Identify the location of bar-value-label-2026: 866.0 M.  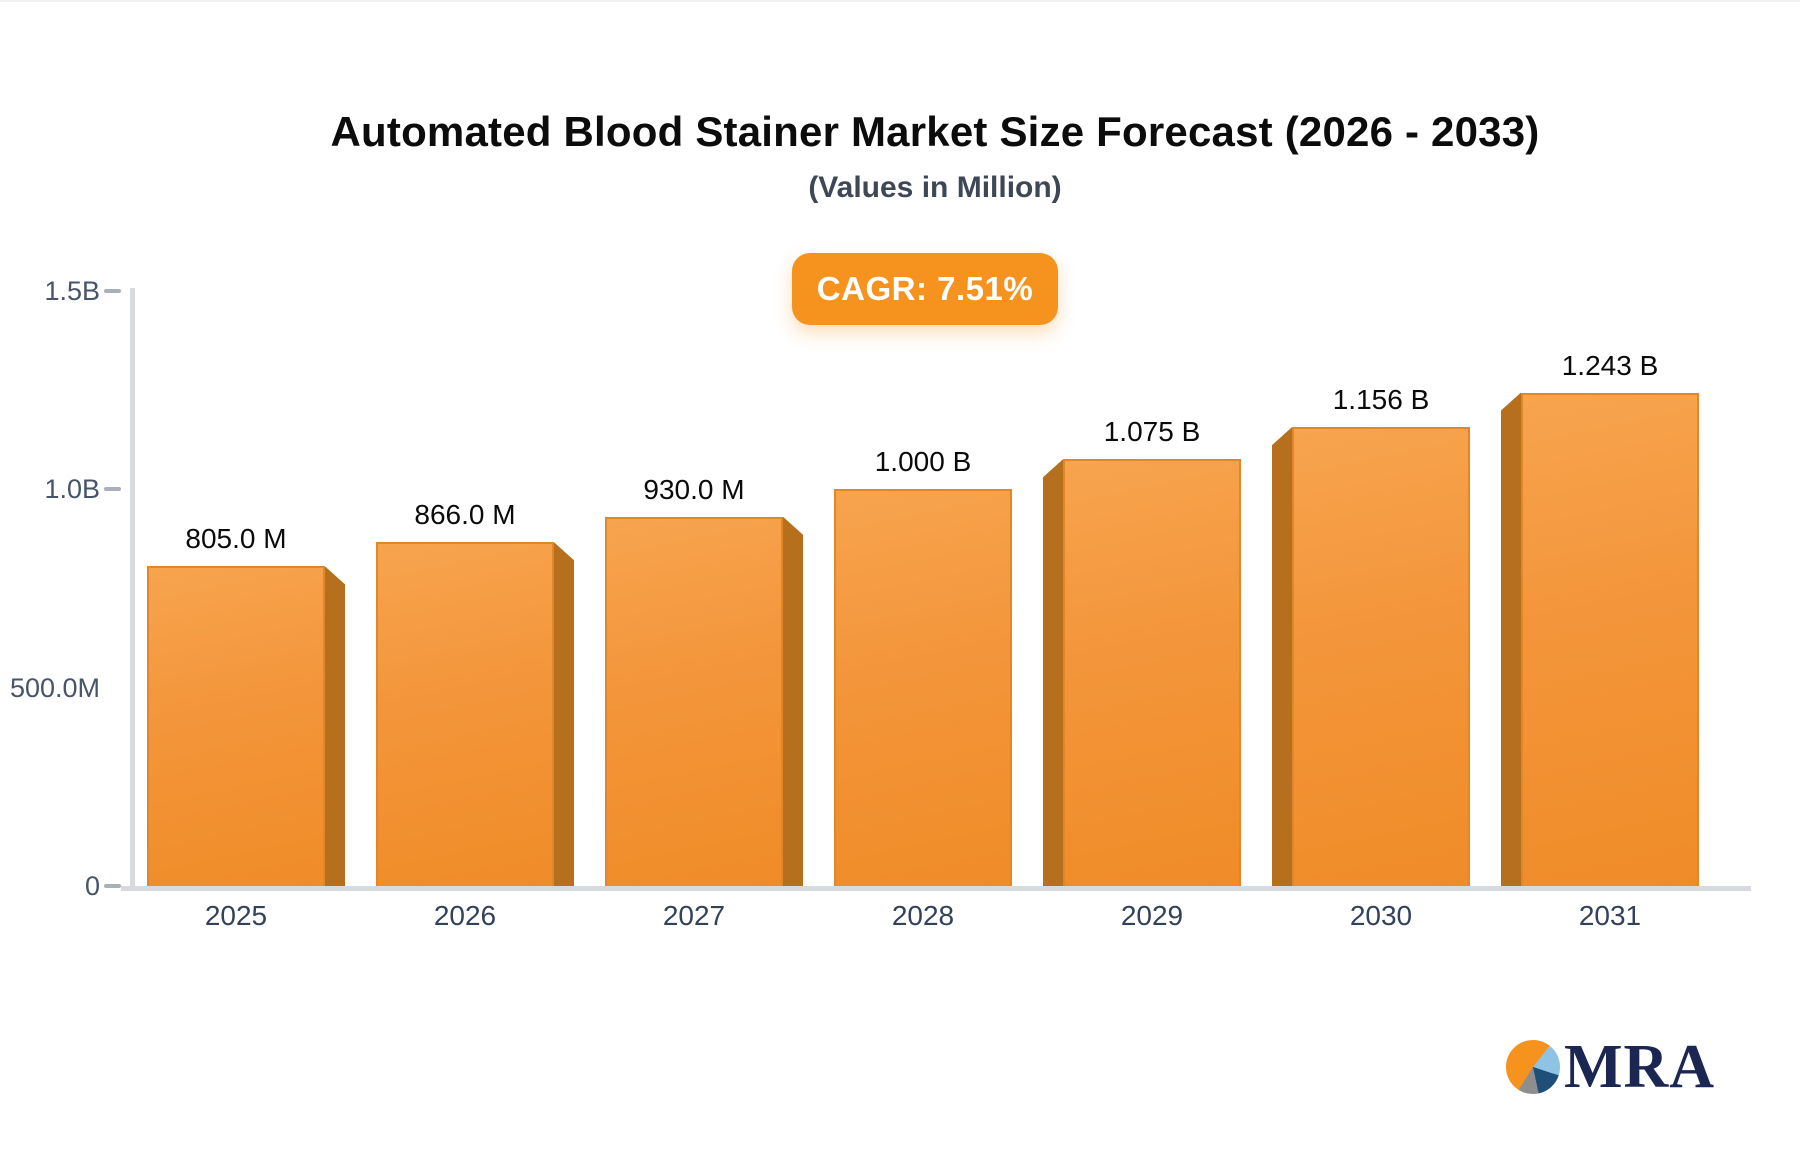
(465, 515).